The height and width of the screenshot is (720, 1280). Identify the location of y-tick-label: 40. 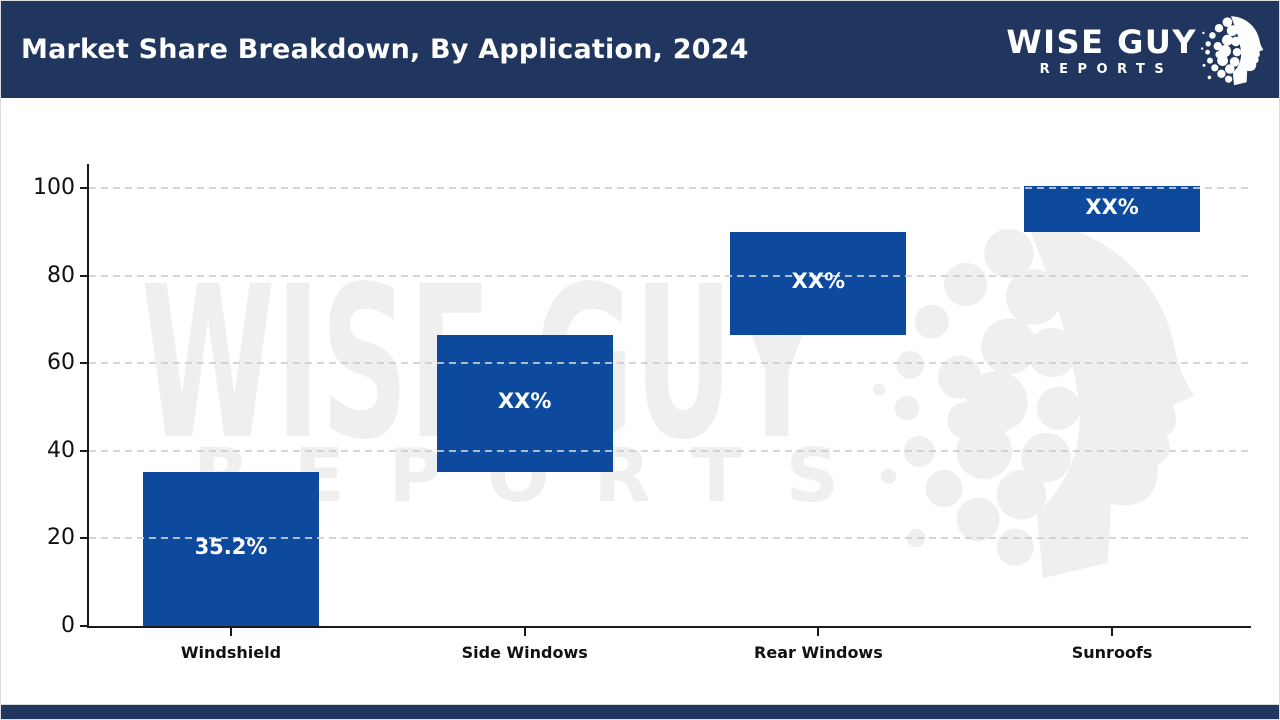
(61, 450).